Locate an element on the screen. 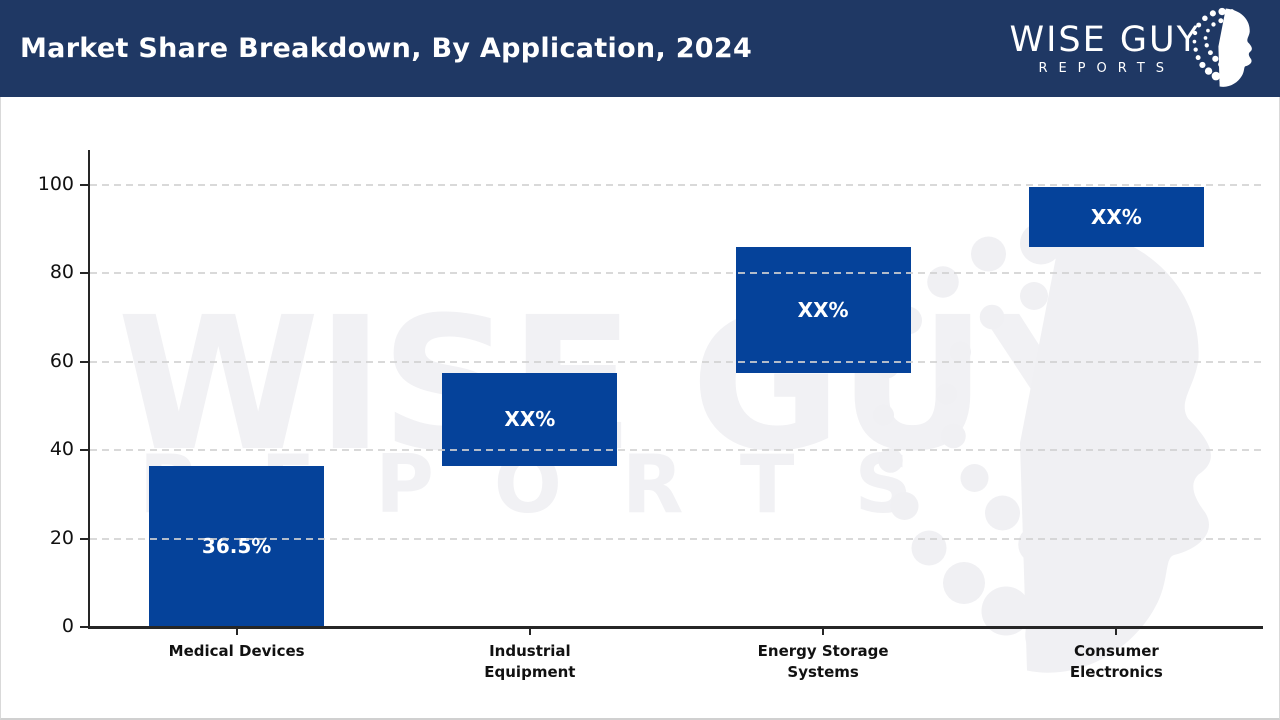  logo-head-icon is located at coordinates (1227, 49).